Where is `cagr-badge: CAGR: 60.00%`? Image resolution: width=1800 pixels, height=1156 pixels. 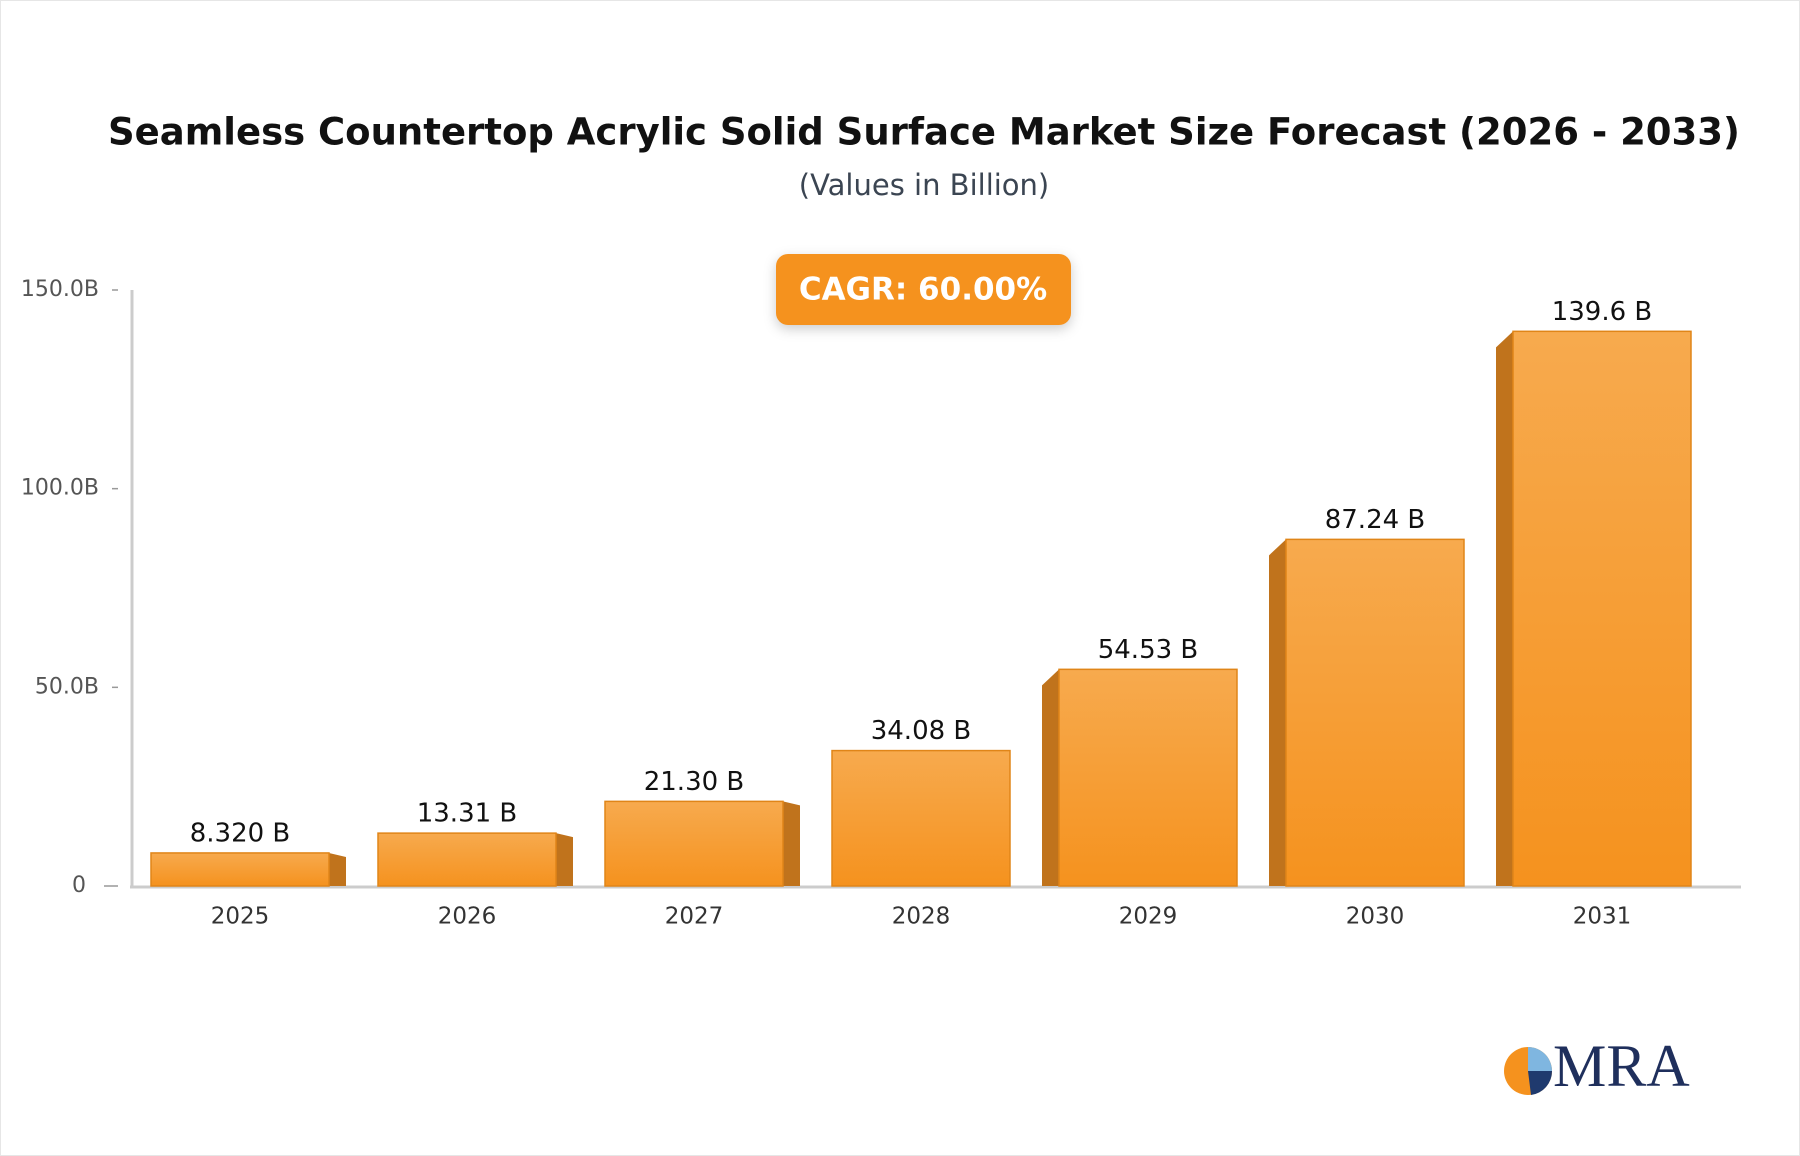
cagr-badge: CAGR: 60.00% is located at coordinates (923, 289).